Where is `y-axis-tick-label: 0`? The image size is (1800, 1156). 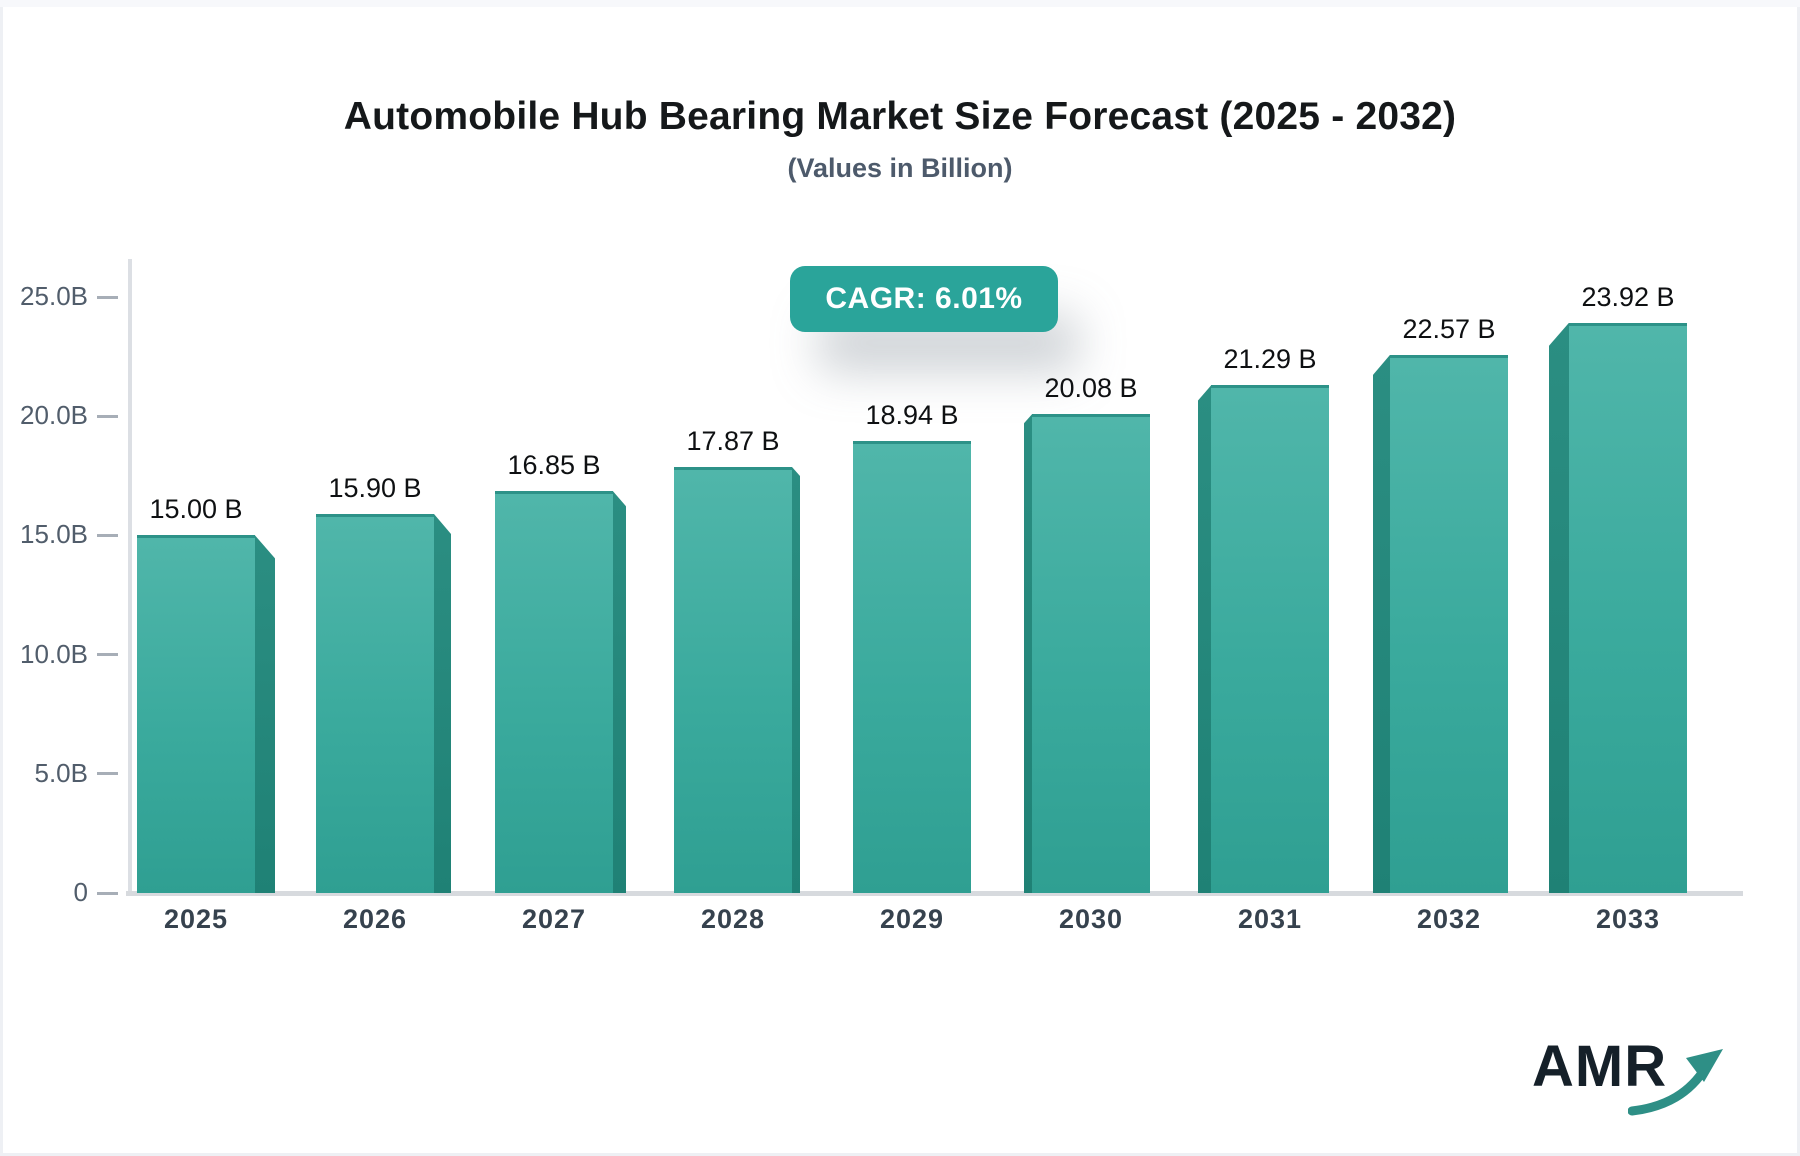 y-axis-tick-label: 0 is located at coordinates (80, 892).